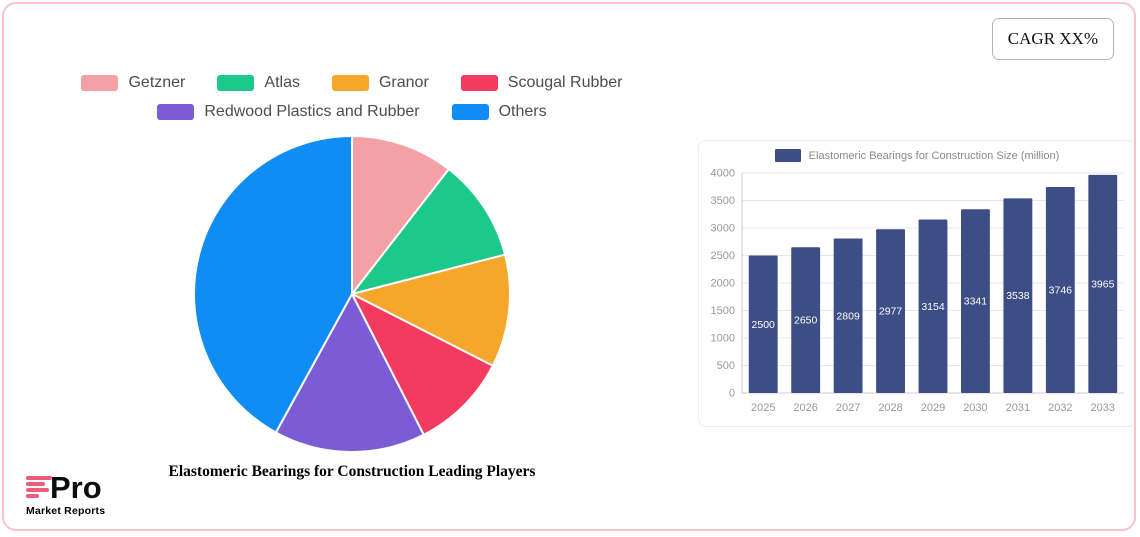  What do you see at coordinates (723, 311) in the screenshot?
I see `y-tick-label: 1500` at bounding box center [723, 311].